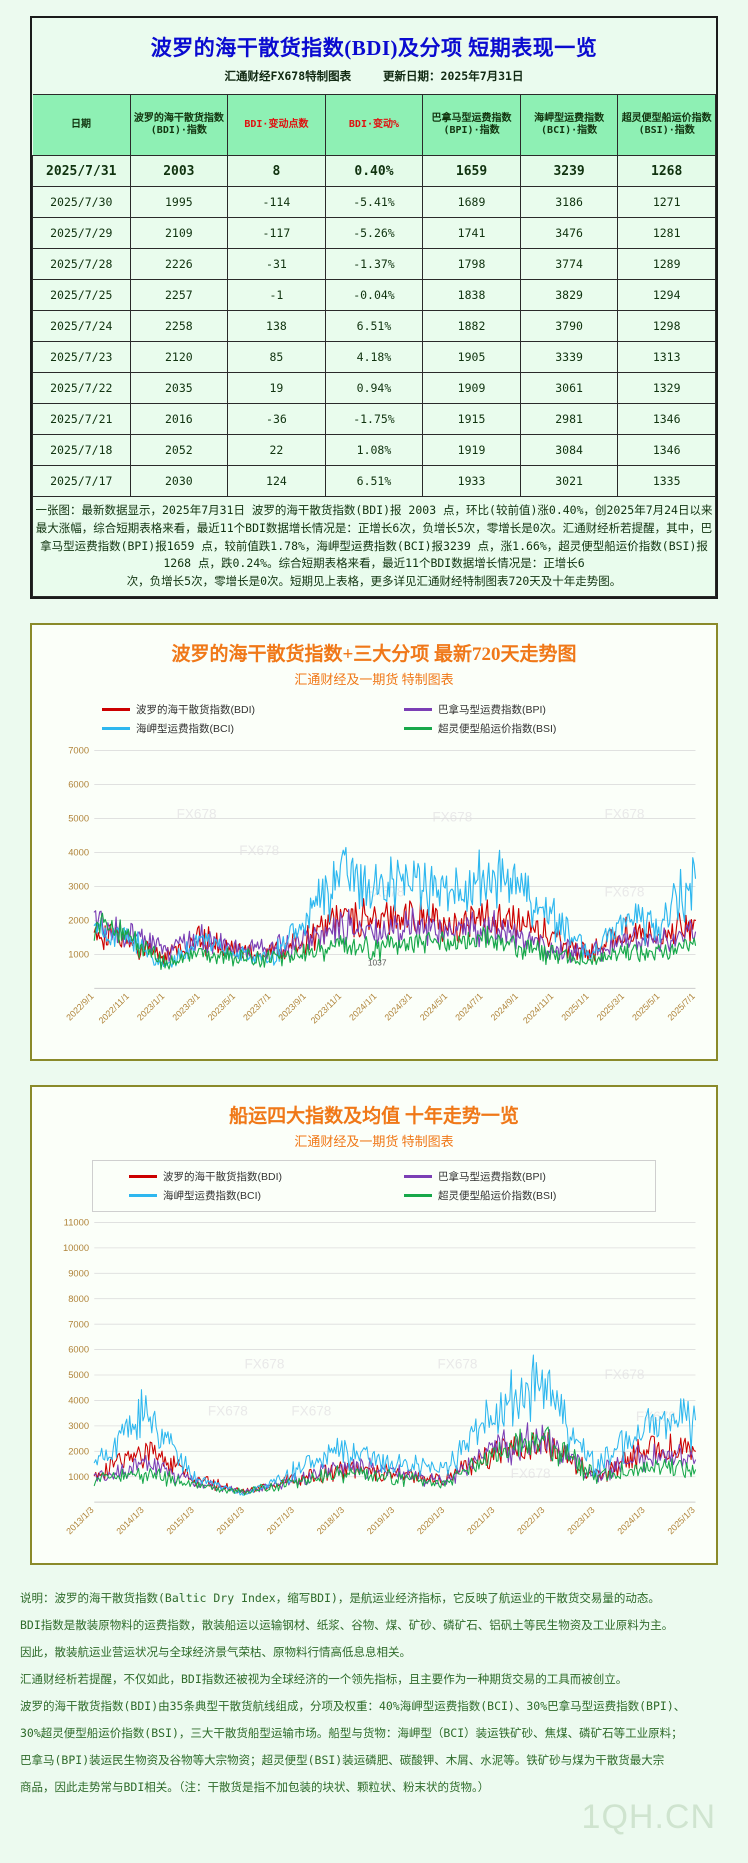  What do you see at coordinates (374, 48) in the screenshot?
I see `page-title: 波罗的海干散货指数(BDI)及分项 短期表现一览` at bounding box center [374, 48].